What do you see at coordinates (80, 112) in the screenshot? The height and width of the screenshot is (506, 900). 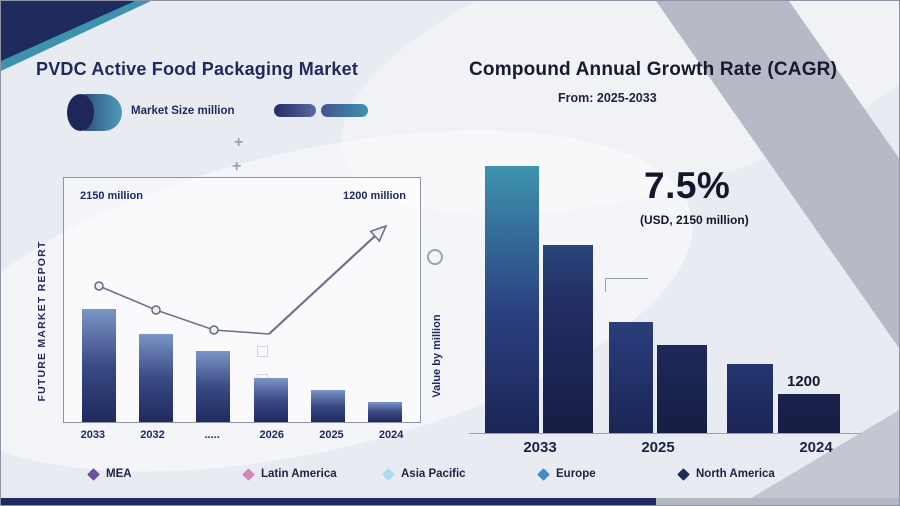 I see `cylinder-face` at bounding box center [80, 112].